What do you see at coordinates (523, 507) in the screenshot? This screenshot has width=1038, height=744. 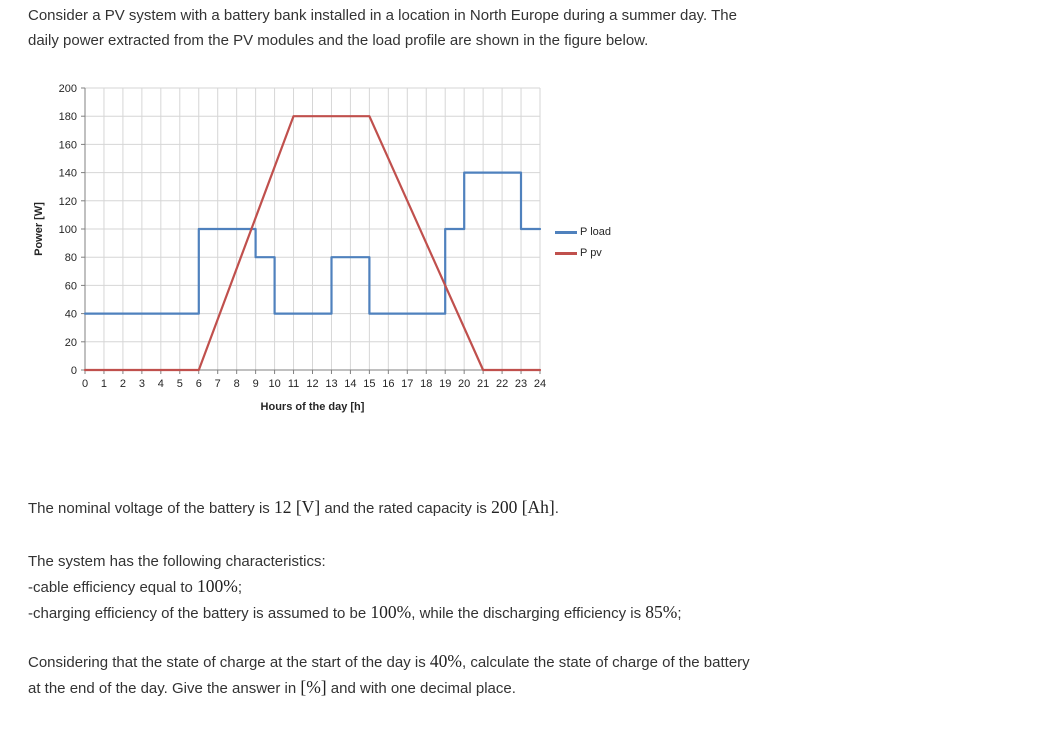 I see `battery-capacity-value: 200 [Ah]` at bounding box center [523, 507].